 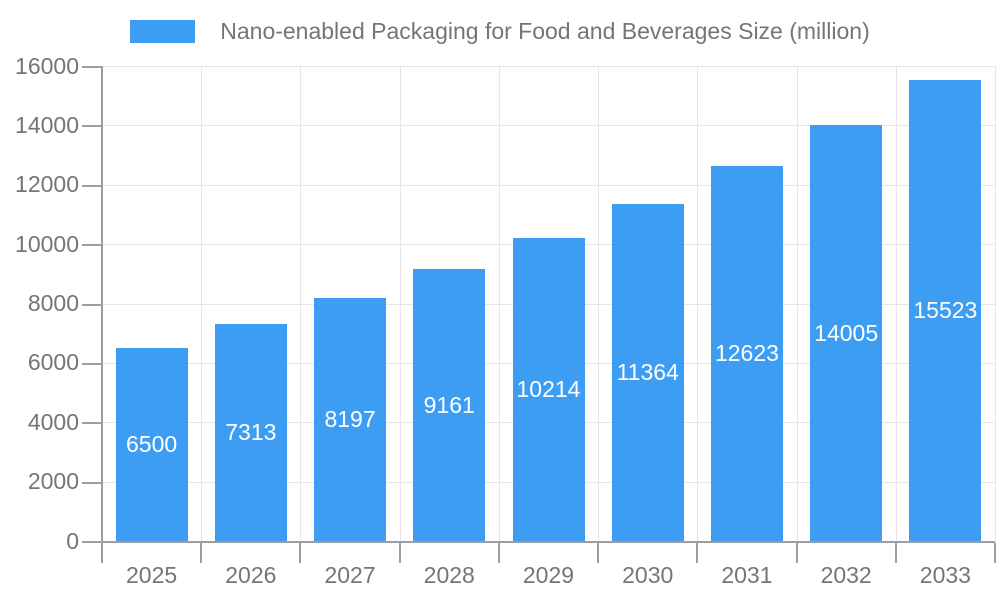 I want to click on bar-value-label: 6500, so click(x=152, y=444).